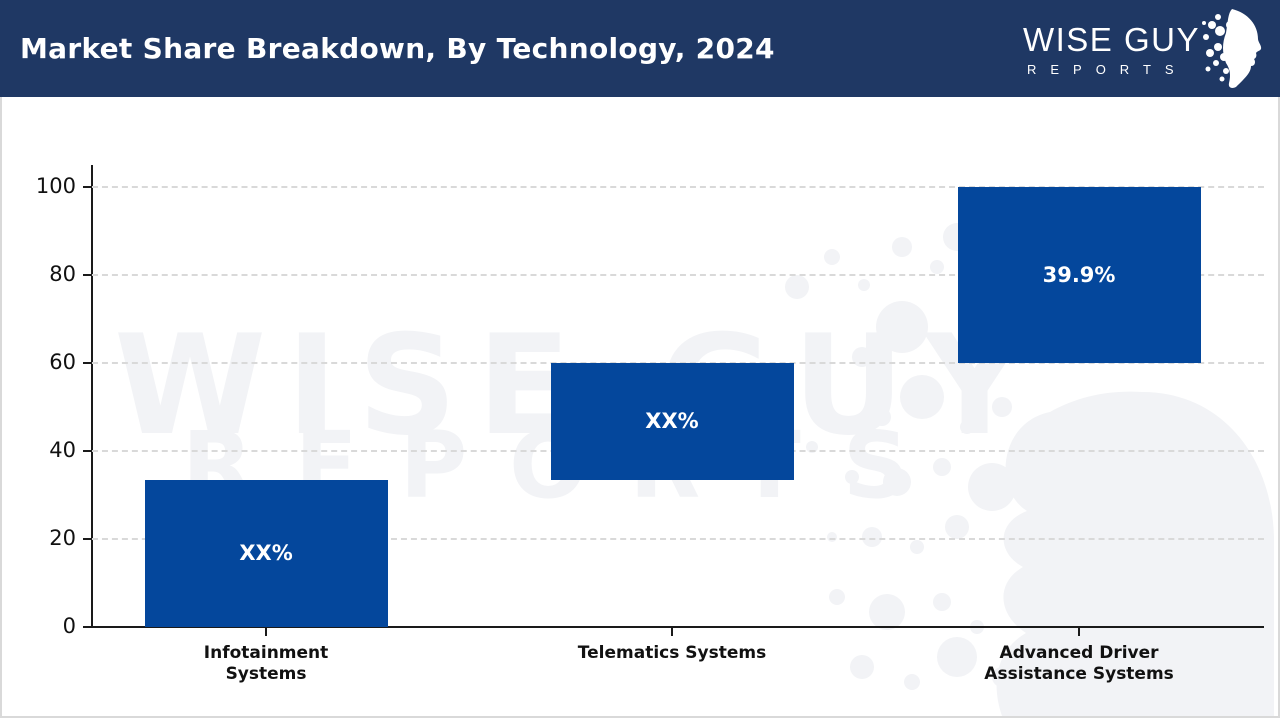 This screenshot has height=720, width=1280. What do you see at coordinates (1107, 69) in the screenshot?
I see `logo-subtext: REPORTS` at bounding box center [1107, 69].